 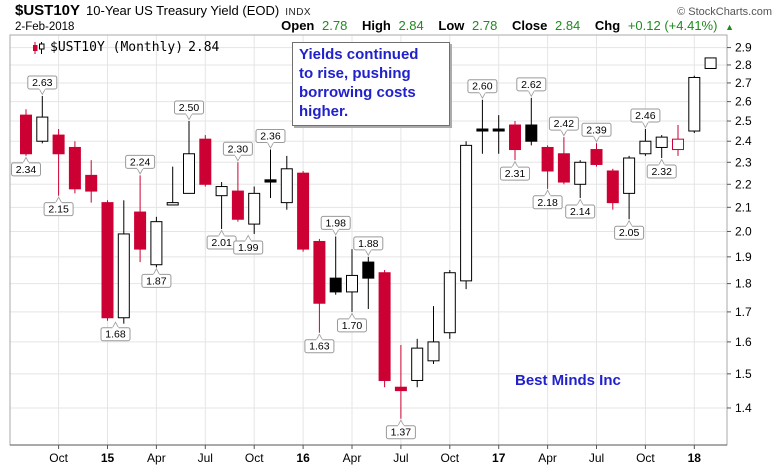 What do you see at coordinates (743, 141) in the screenshot?
I see `y-axis-label: 2.4` at bounding box center [743, 141].